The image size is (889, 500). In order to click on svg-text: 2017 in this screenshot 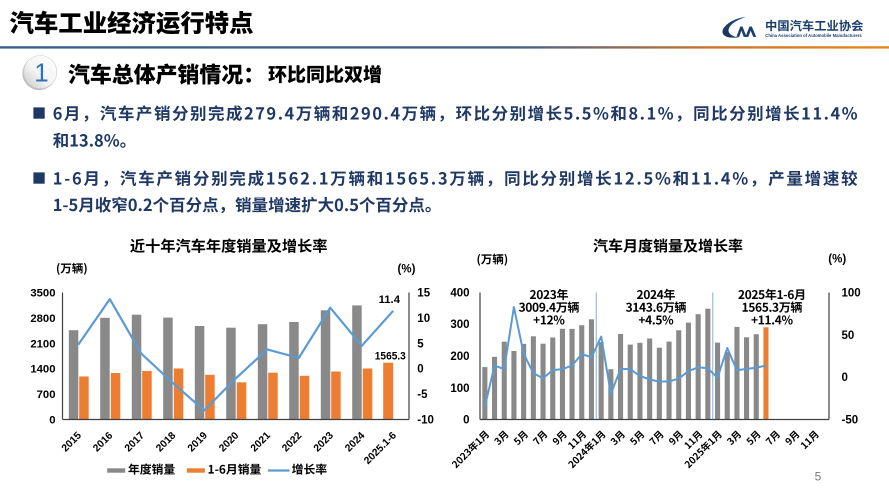, I will do `click(135, 442)`.